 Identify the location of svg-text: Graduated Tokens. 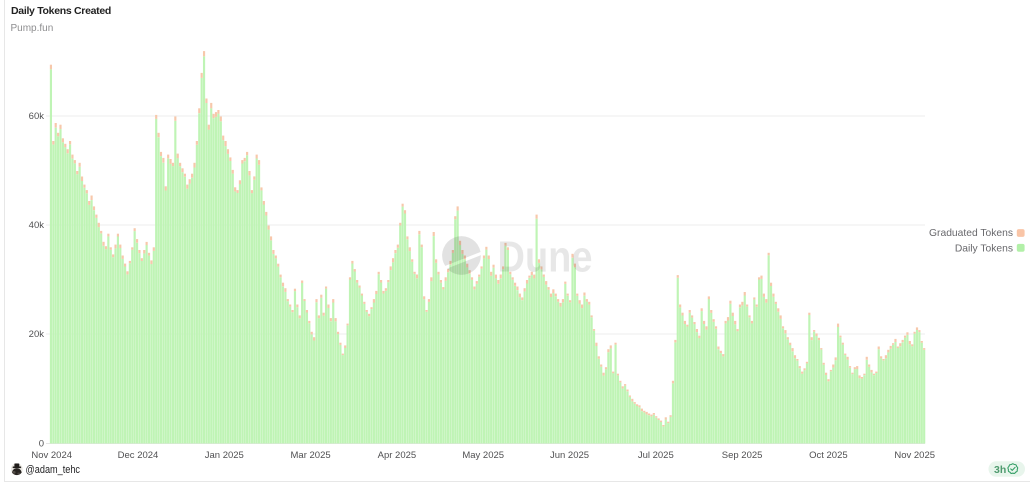
(971, 233).